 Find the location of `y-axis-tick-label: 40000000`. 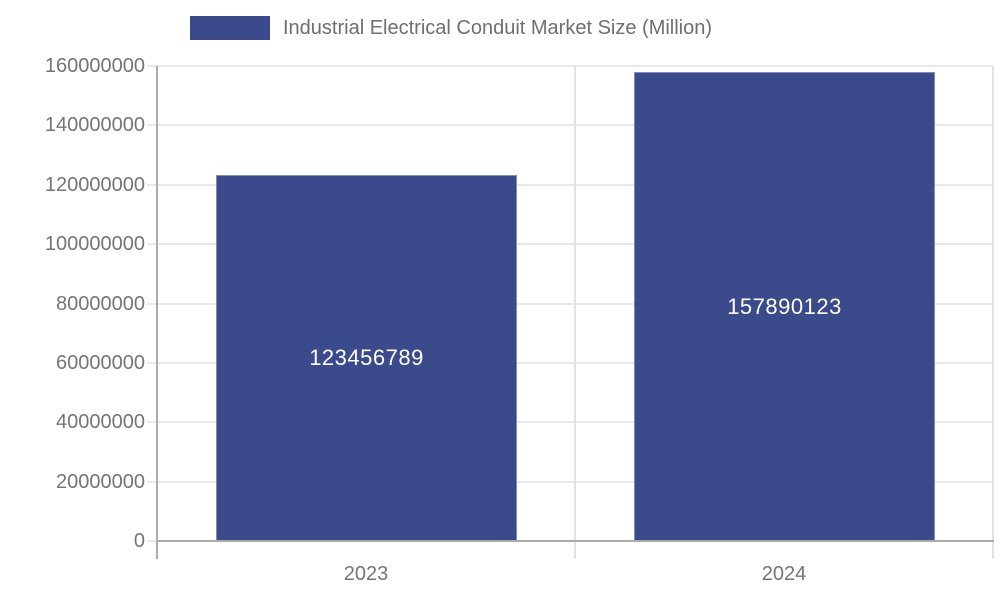

y-axis-tick-label: 40000000 is located at coordinates (100, 422).